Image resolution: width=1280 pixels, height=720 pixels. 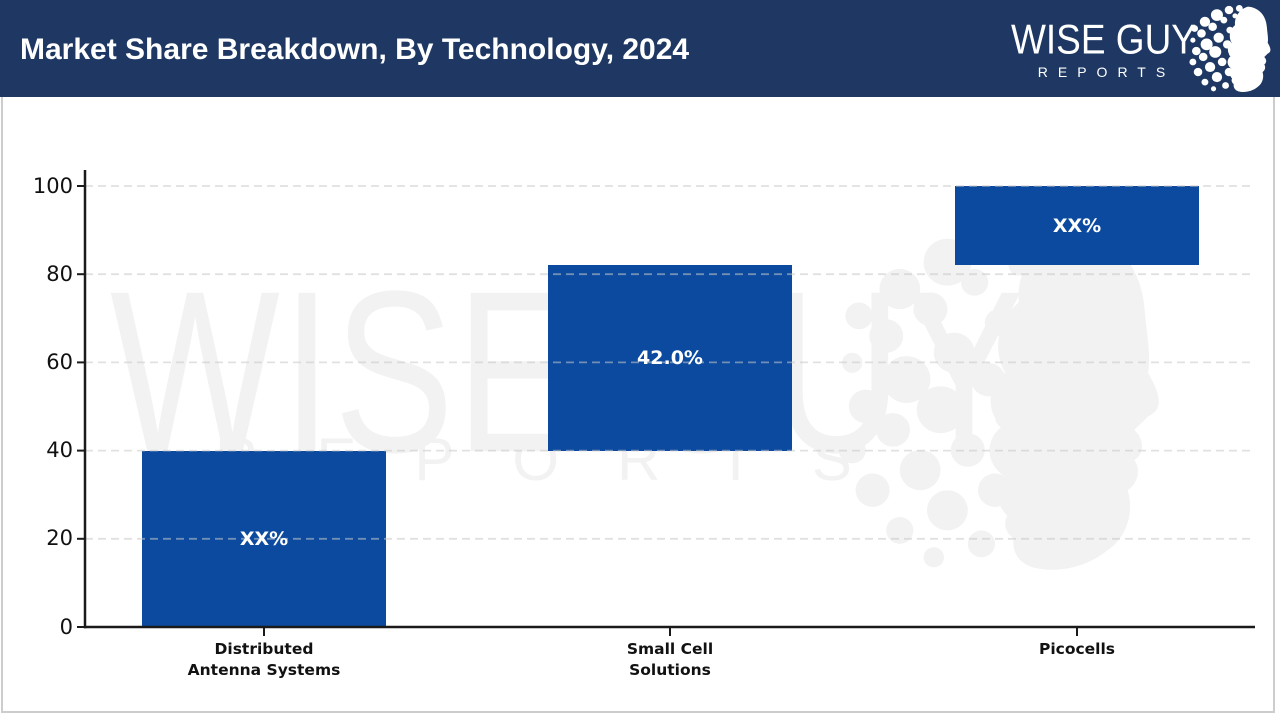 What do you see at coordinates (1103, 38) in the screenshot?
I see `logo-wordmark: WISE GUY` at bounding box center [1103, 38].